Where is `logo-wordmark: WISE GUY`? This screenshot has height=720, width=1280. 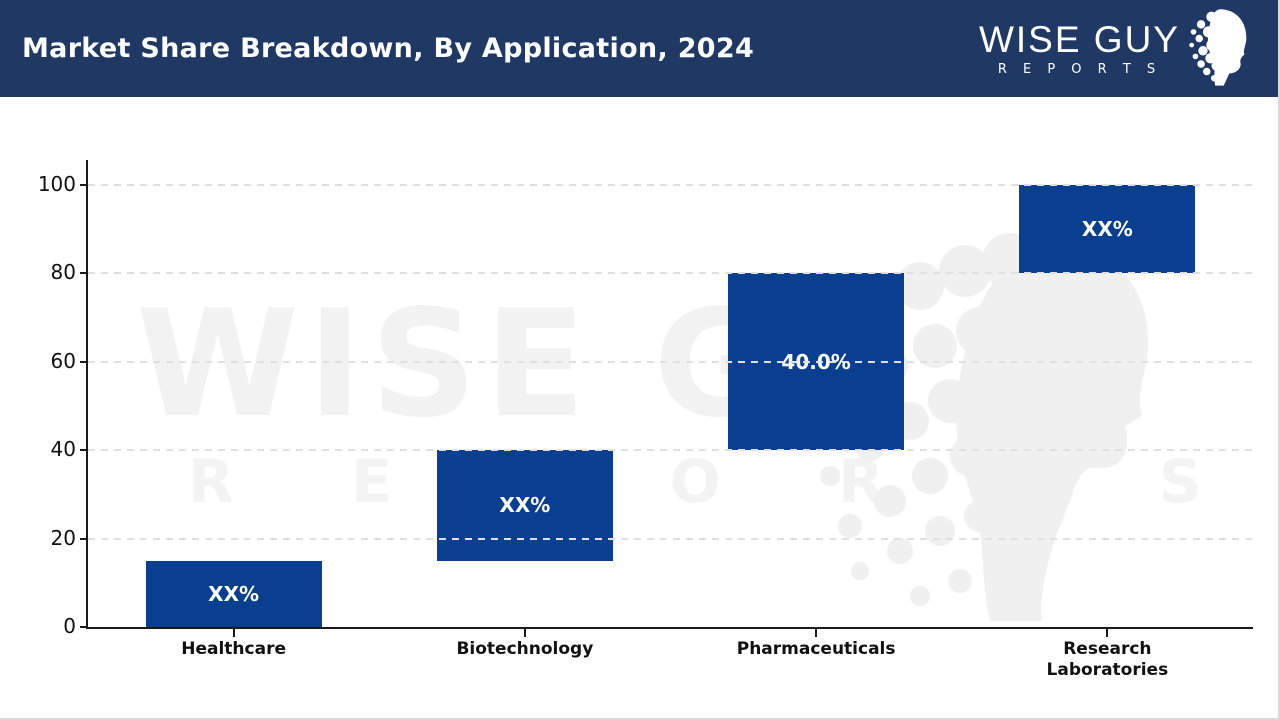
logo-wordmark: WISE GUY is located at coordinates (1079, 39).